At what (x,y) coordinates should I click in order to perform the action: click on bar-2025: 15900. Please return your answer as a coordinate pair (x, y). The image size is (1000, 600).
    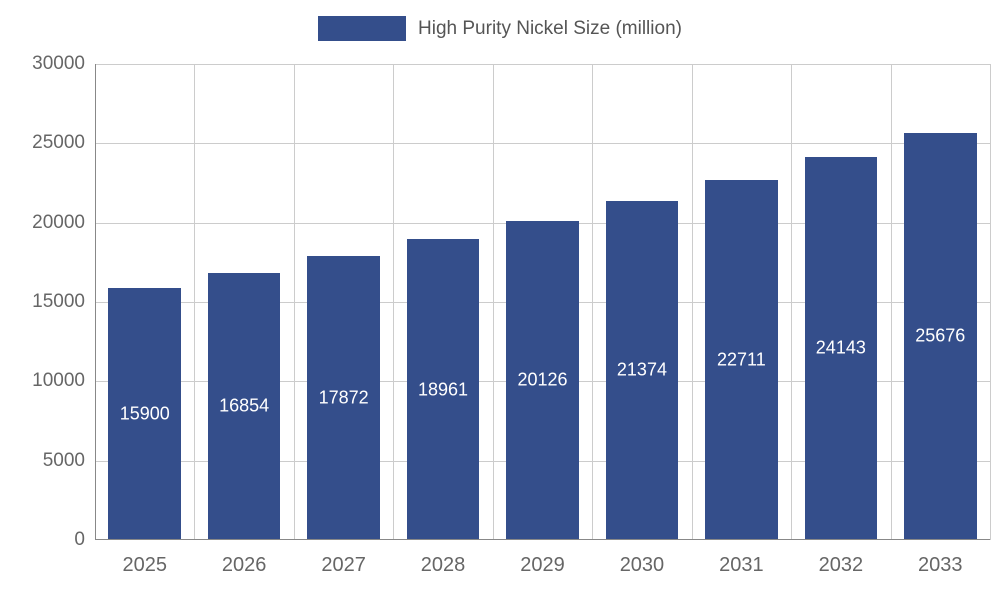
    Looking at the image, I should click on (145, 413).